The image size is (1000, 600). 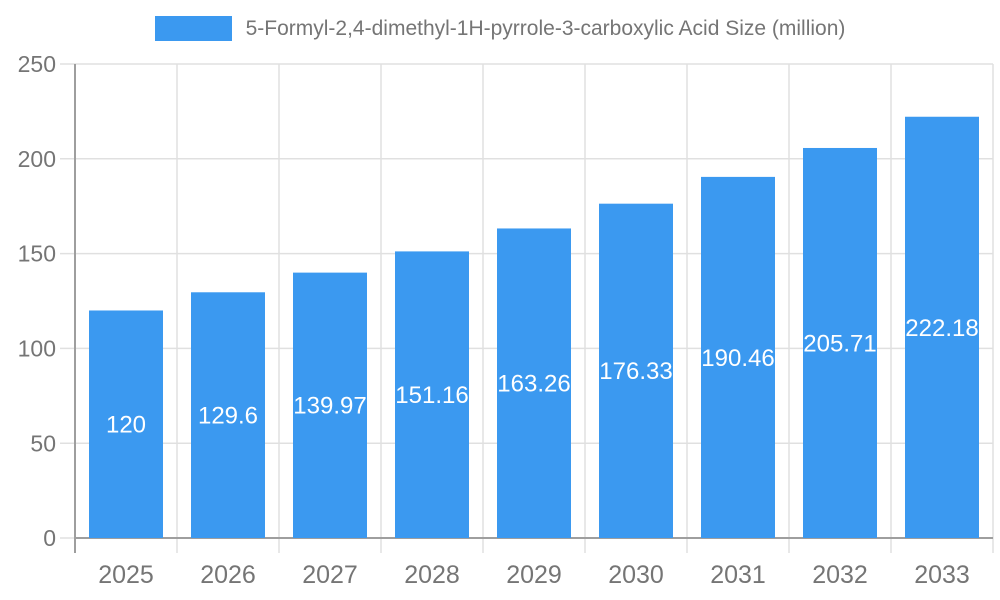 I want to click on y-axis-tick-label: 0, so click(x=49, y=538).